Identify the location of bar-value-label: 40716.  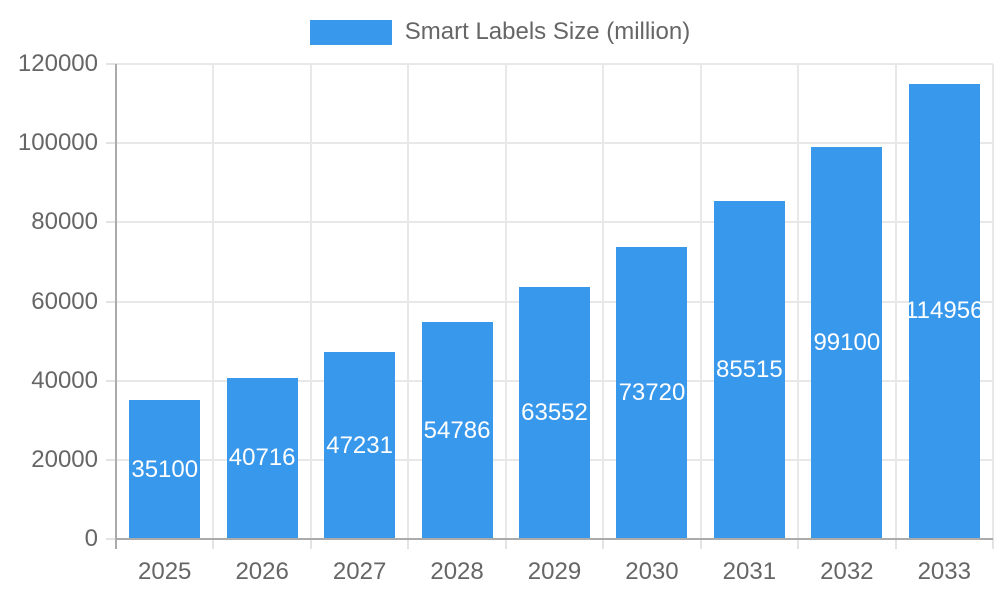
(262, 458).